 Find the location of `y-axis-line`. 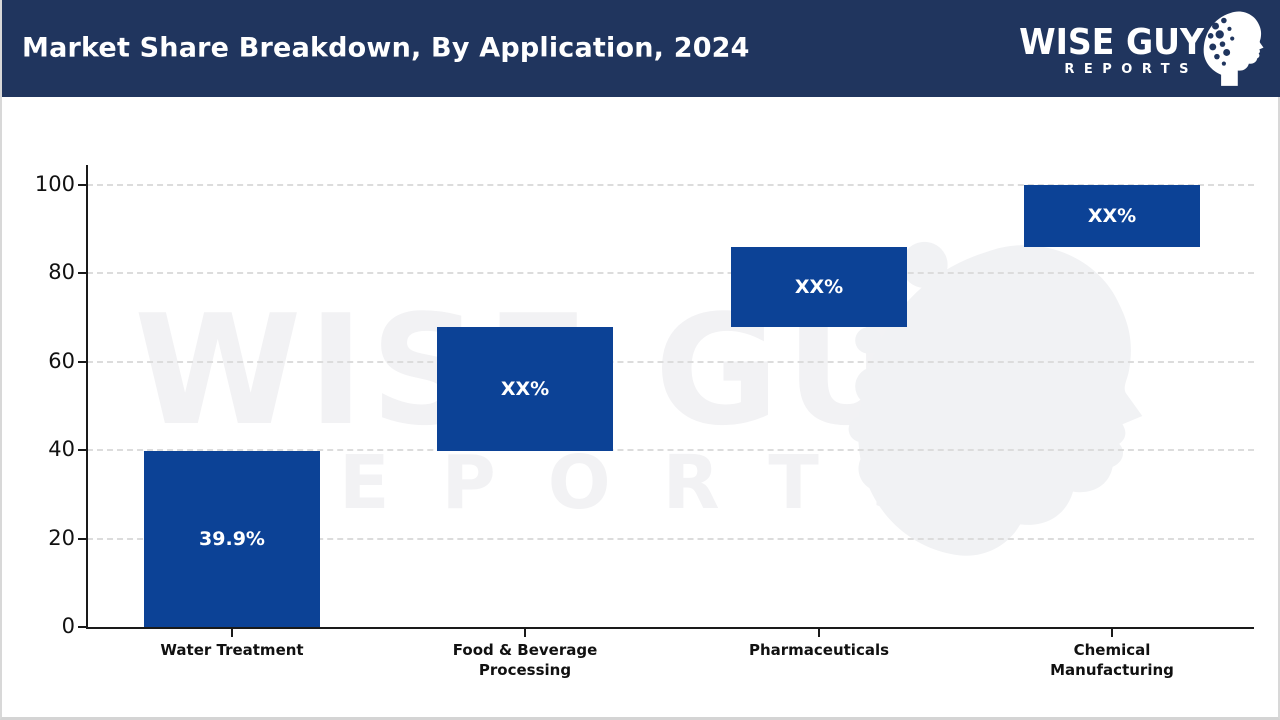

y-axis-line is located at coordinates (87, 397).